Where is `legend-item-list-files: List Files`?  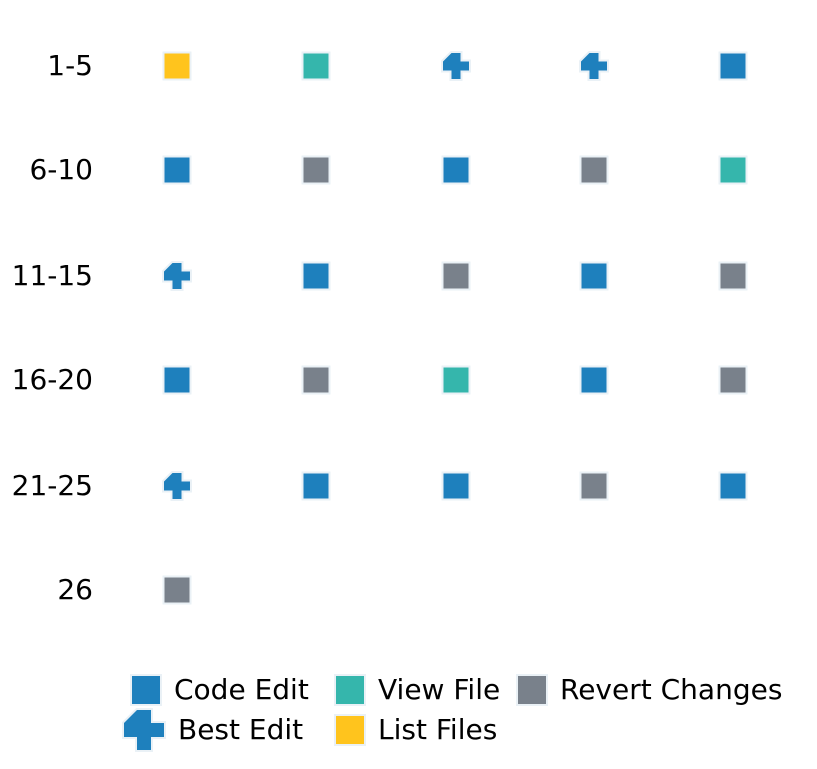 legend-item-list-files: List Files is located at coordinates (416, 730).